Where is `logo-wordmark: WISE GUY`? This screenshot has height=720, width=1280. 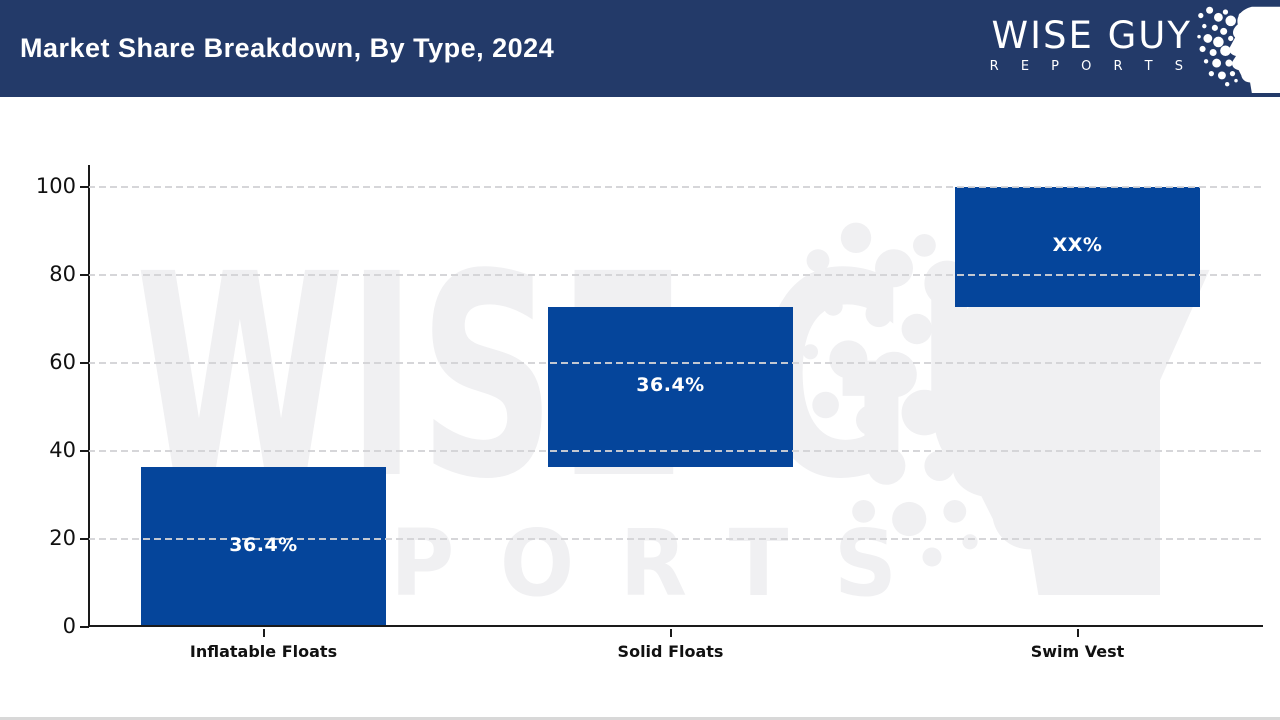 logo-wordmark: WISE GUY is located at coordinates (1091, 35).